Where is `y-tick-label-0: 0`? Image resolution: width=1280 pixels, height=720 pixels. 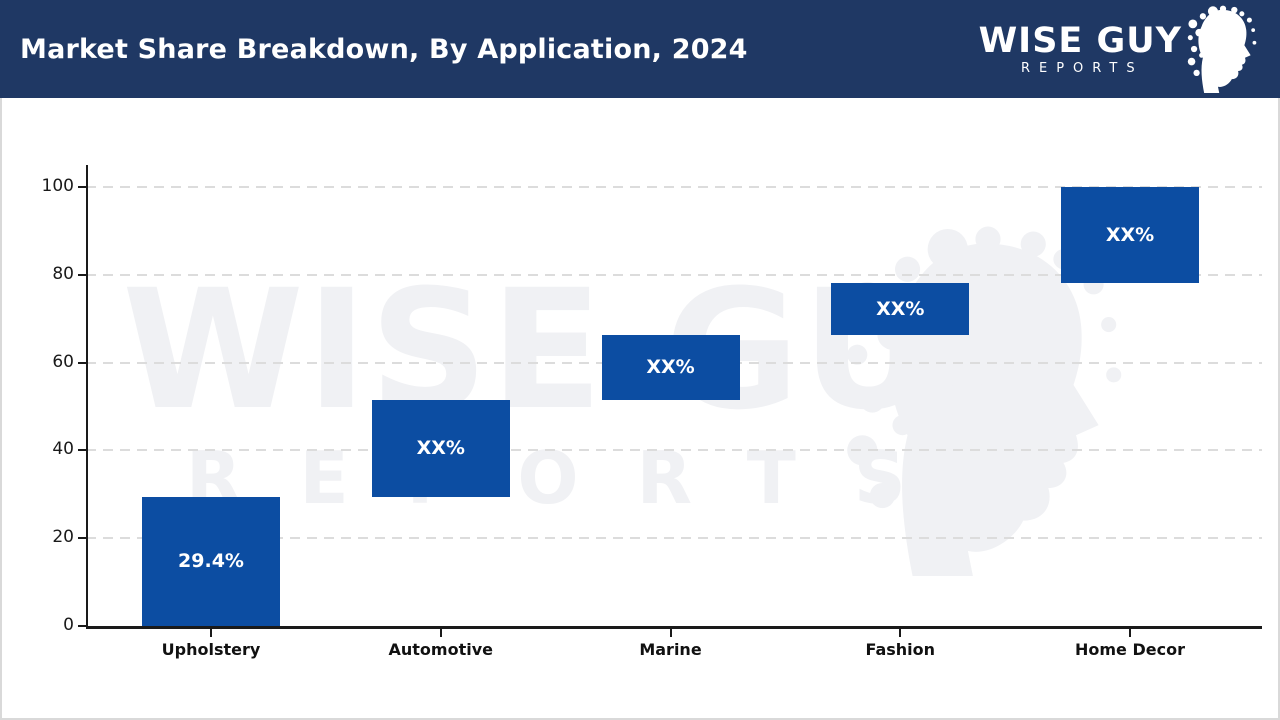 y-tick-label-0: 0 is located at coordinates (68, 625).